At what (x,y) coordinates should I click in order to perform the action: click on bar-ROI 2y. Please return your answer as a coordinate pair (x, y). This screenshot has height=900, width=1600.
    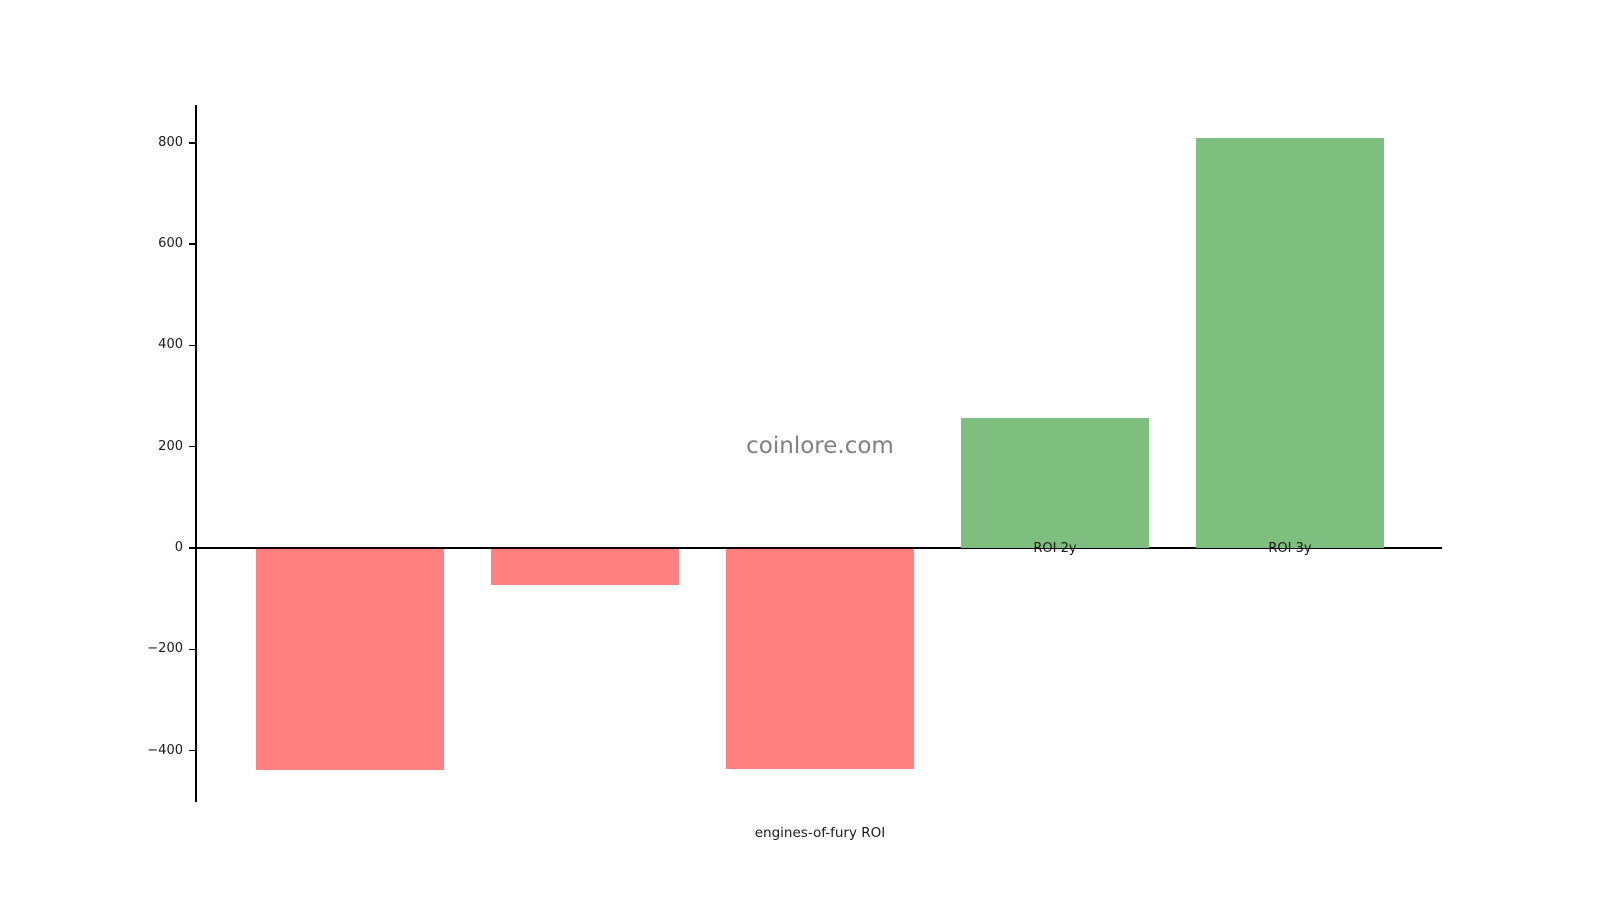
    Looking at the image, I should click on (1055, 483).